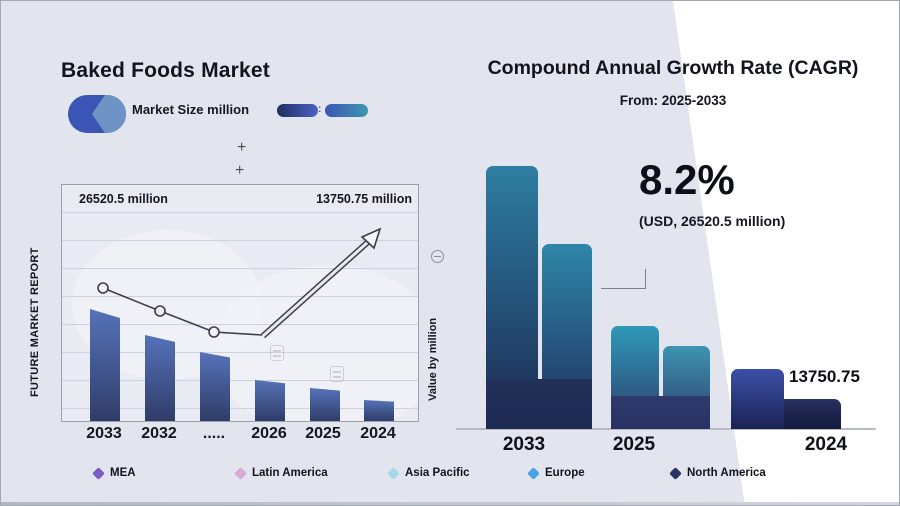 This screenshot has width=900, height=506. Describe the element at coordinates (437, 256) in the screenshot. I see `circled-minus-icon` at that location.